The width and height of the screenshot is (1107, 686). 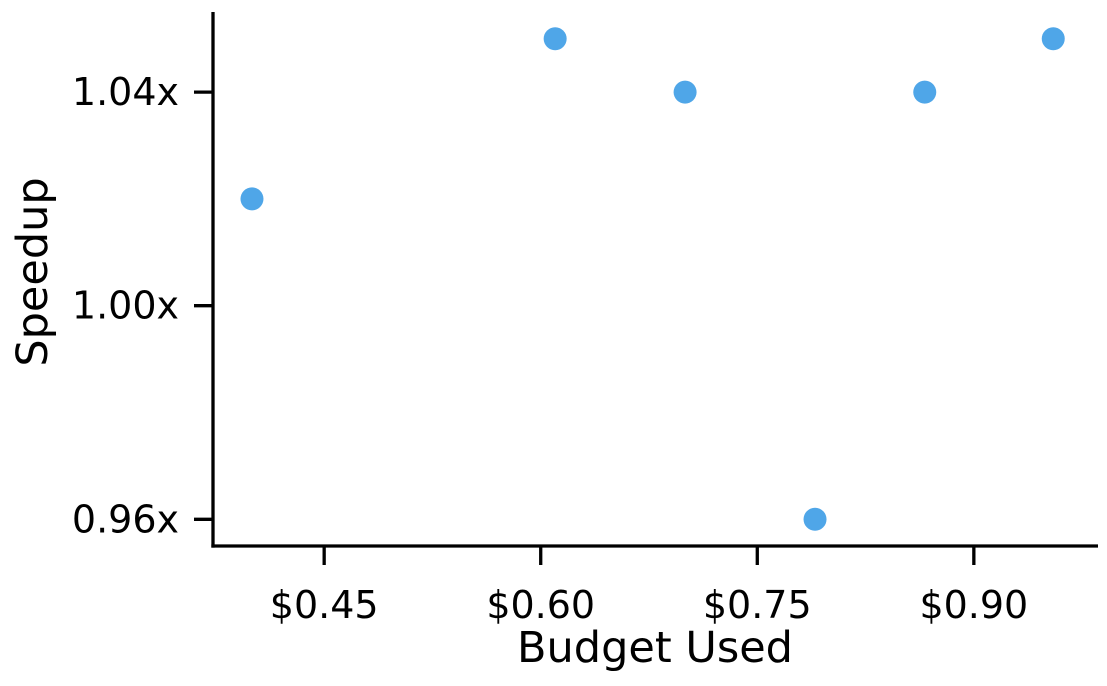 I want to click on x-tick-label: $0.90, so click(x=973, y=605).